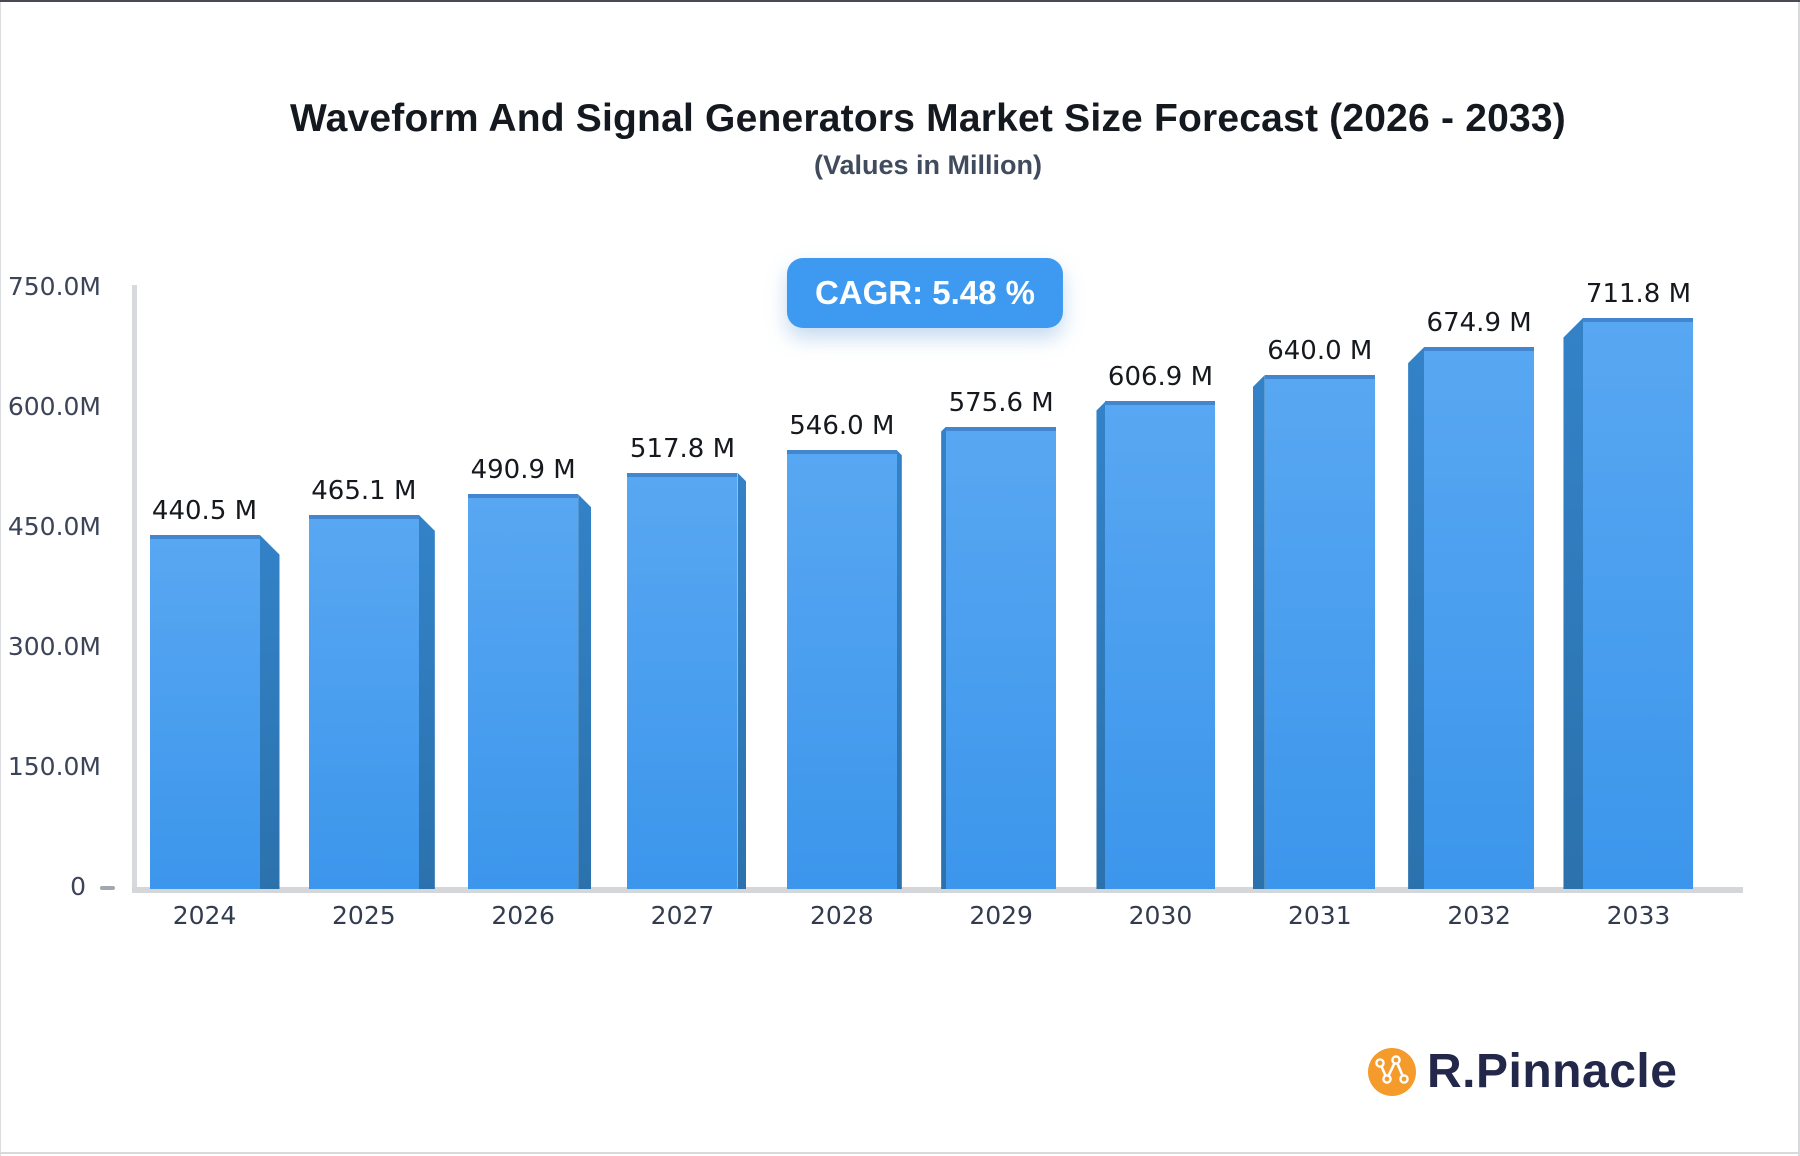 This screenshot has width=1800, height=1156. What do you see at coordinates (1320, 351) in the screenshot?
I see `bar-value-label: 640.0 M` at bounding box center [1320, 351].